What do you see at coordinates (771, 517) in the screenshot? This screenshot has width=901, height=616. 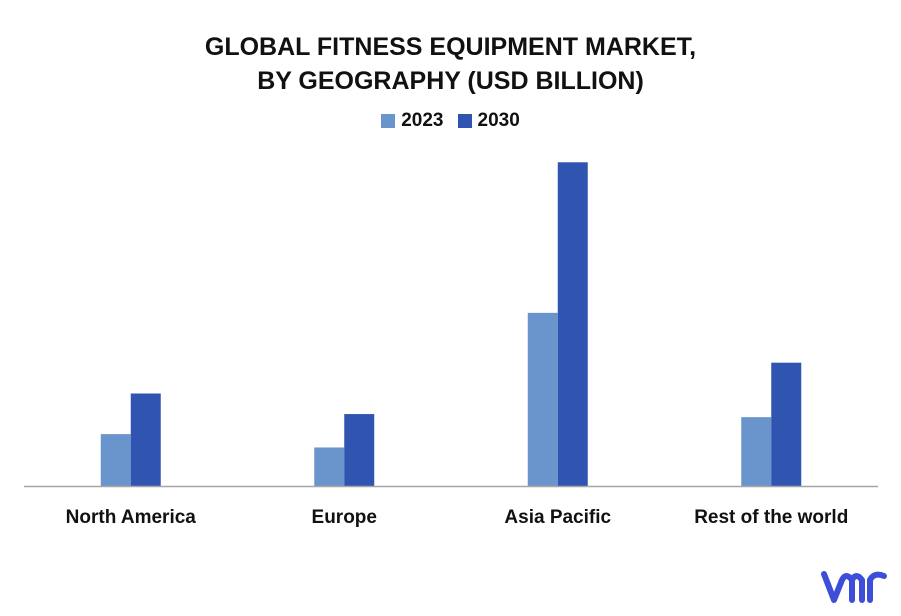 I see `x-tick-label: Rest of the world` at bounding box center [771, 517].